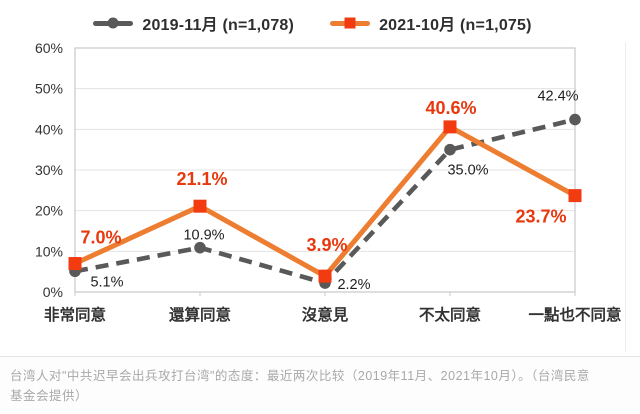  I want to click on data-point-label: 2.2%, so click(353, 285).